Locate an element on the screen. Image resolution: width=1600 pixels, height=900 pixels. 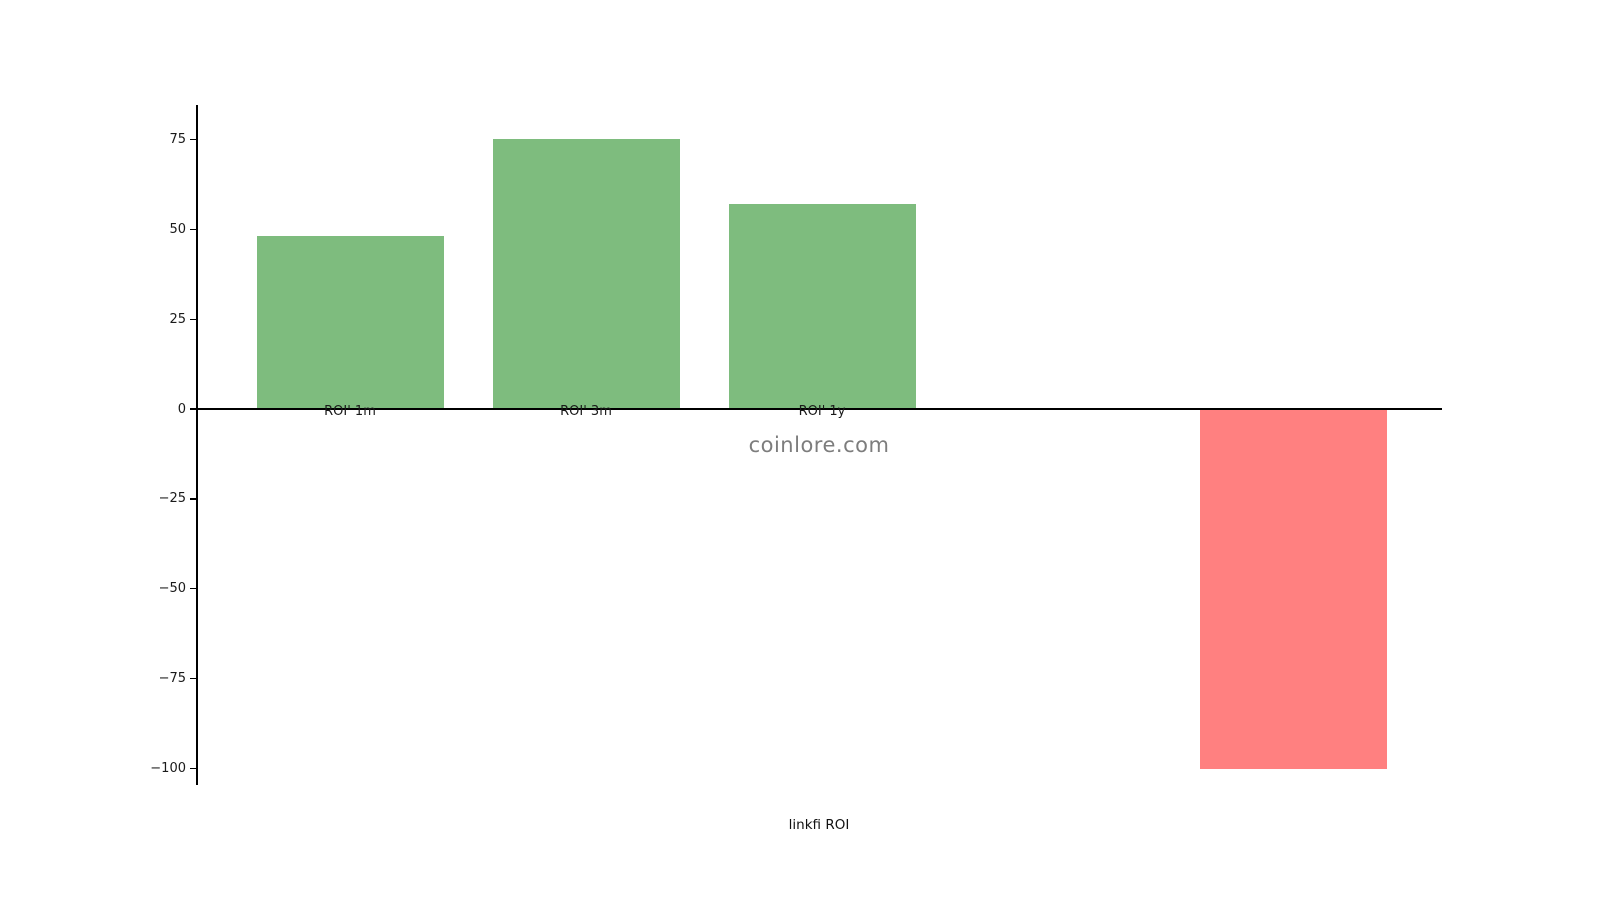
y-axis-line is located at coordinates (197, 445).